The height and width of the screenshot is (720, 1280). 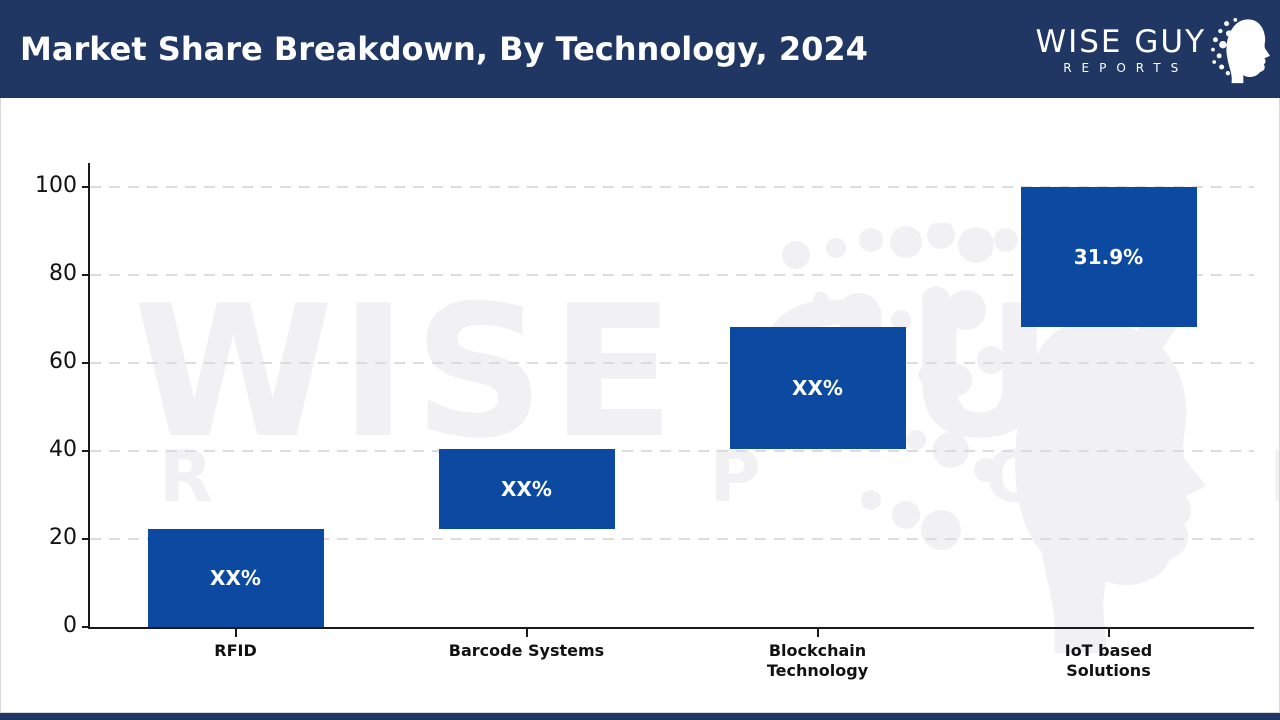 I want to click on bar-value-label-barcode-systems: XX%, so click(x=526, y=488).